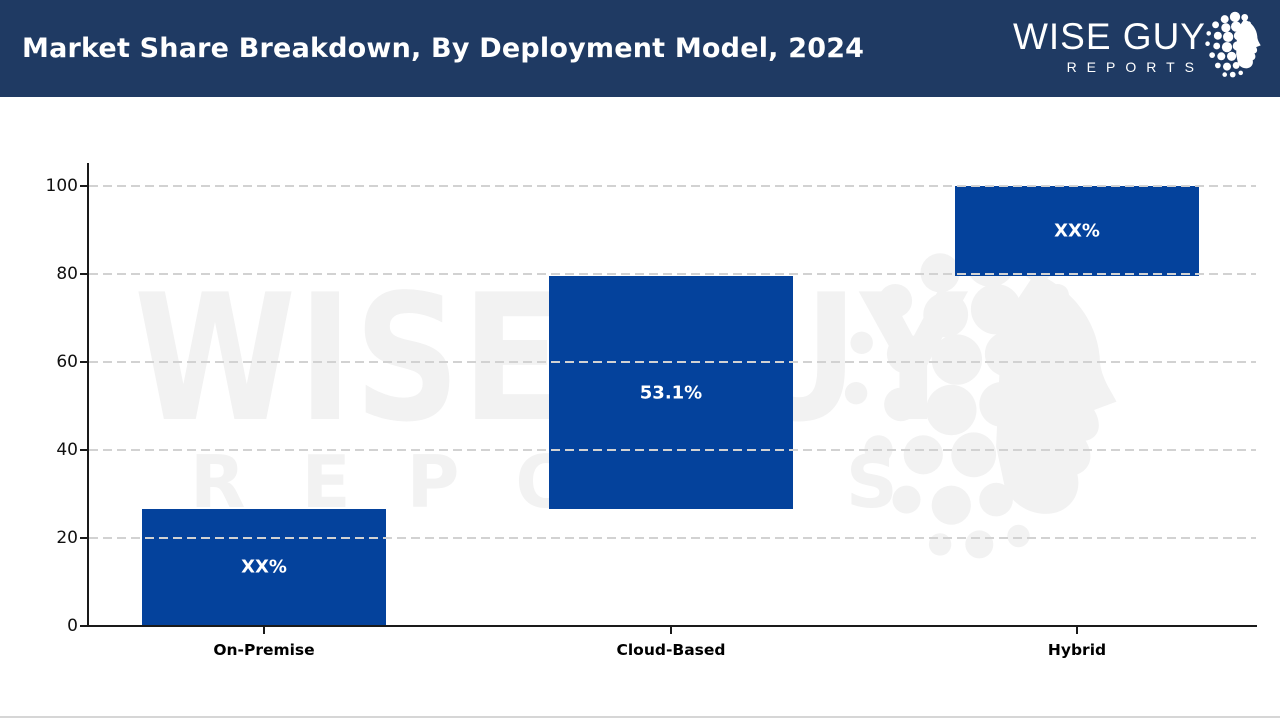  I want to click on y-axis-line, so click(88, 395).